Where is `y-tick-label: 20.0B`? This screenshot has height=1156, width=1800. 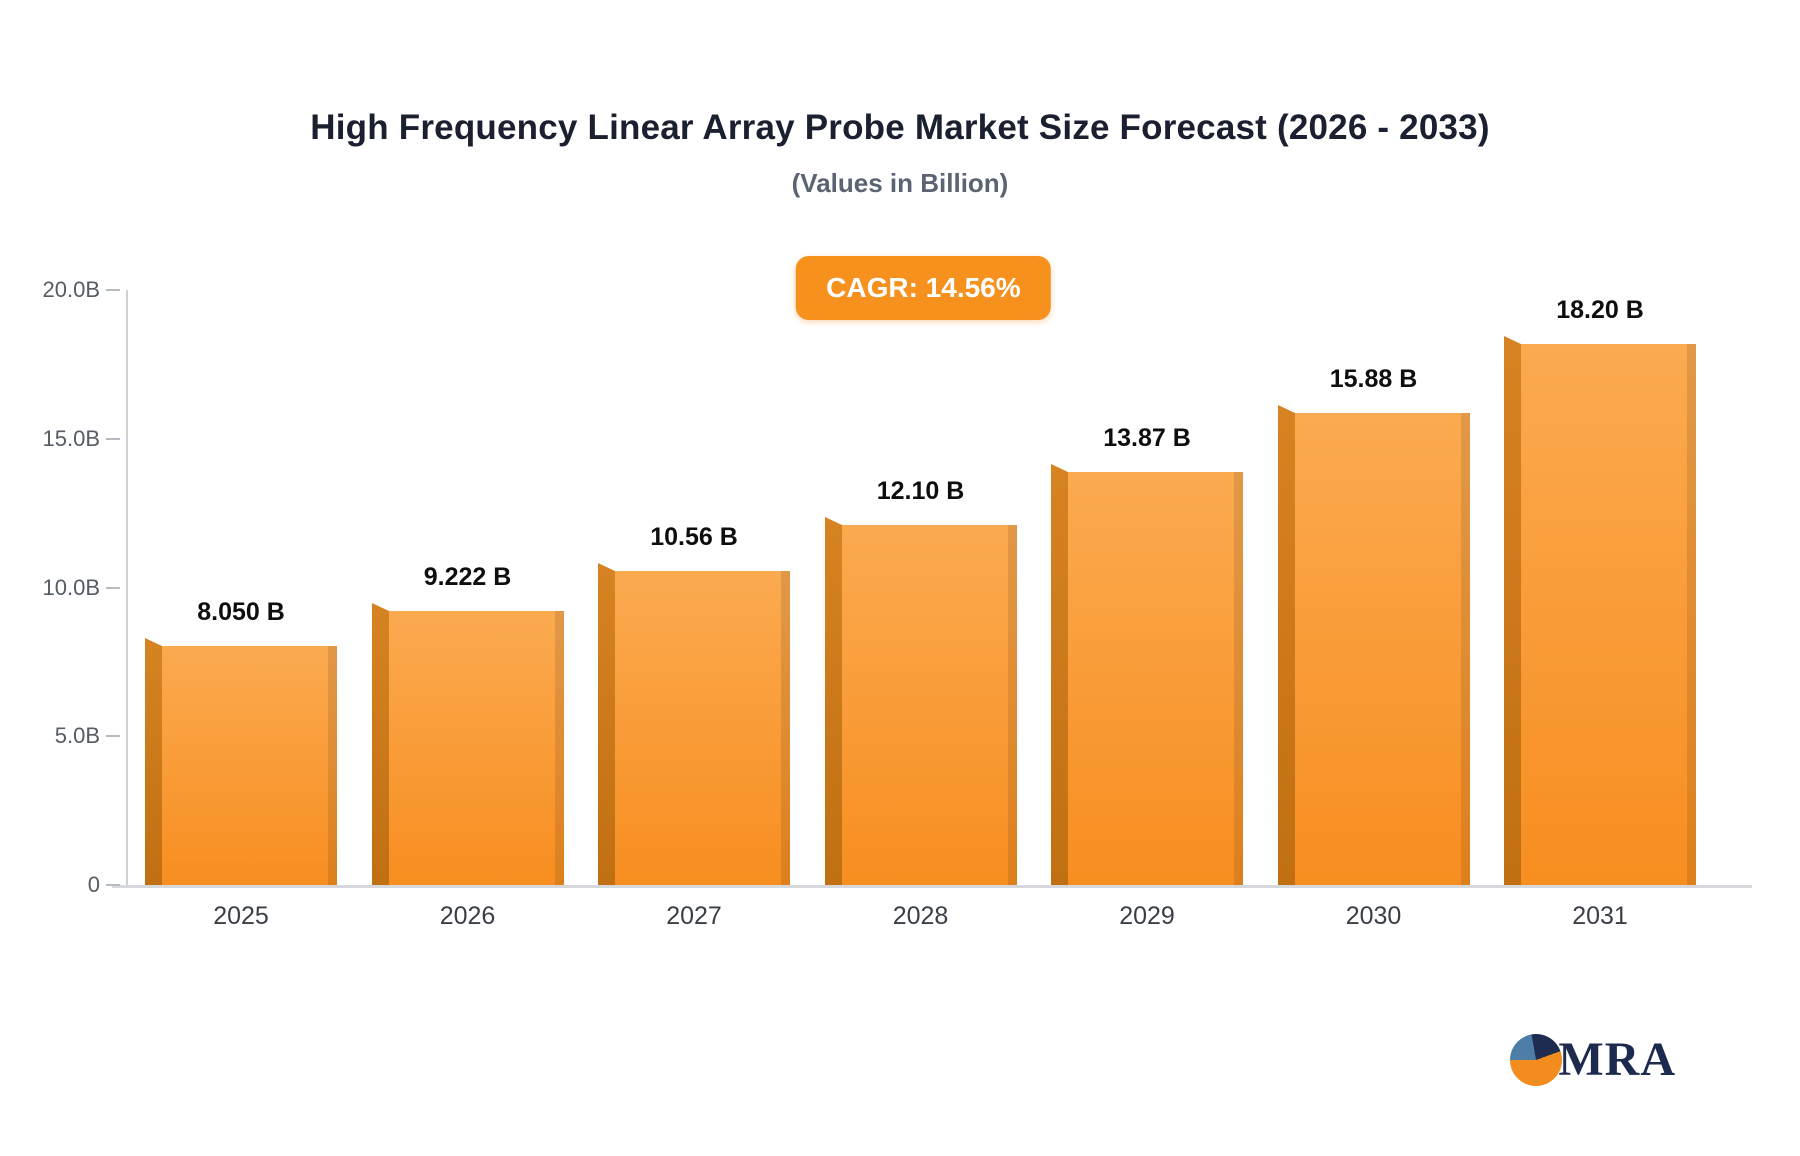 y-tick-label: 20.0B is located at coordinates (71, 289).